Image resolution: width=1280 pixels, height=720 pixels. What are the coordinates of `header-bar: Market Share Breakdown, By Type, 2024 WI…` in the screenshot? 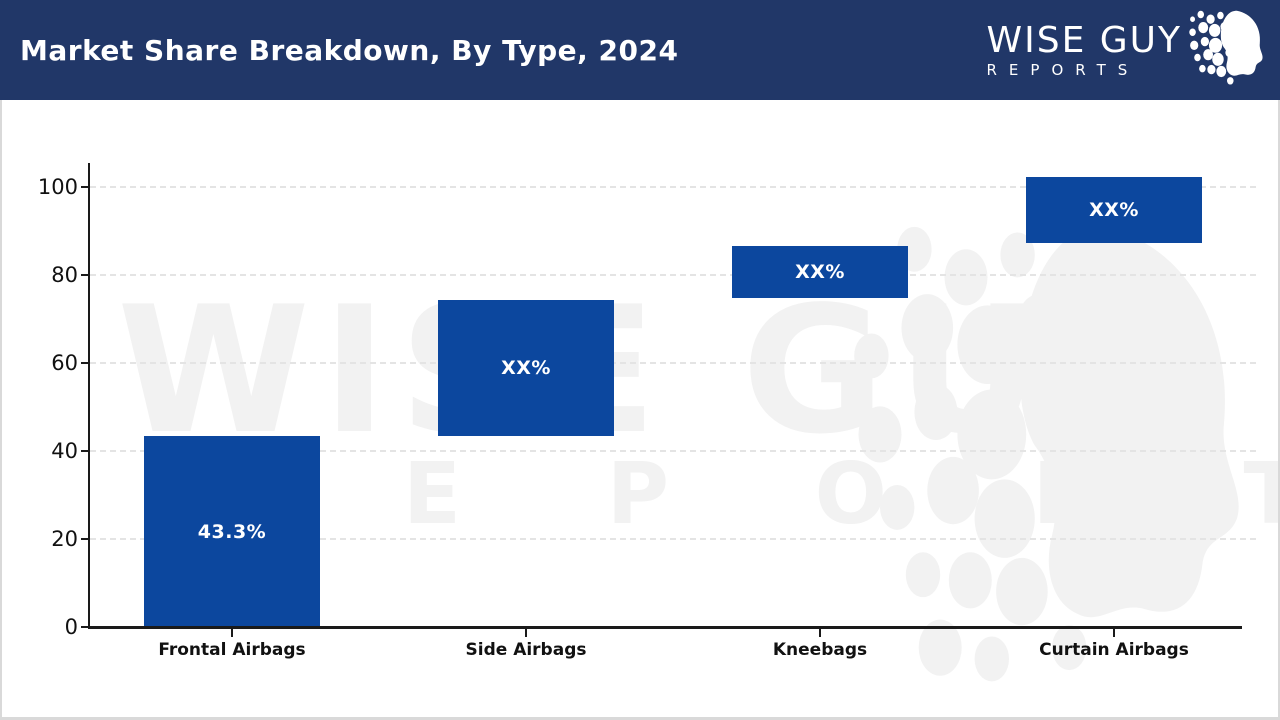 It's located at (640, 50).